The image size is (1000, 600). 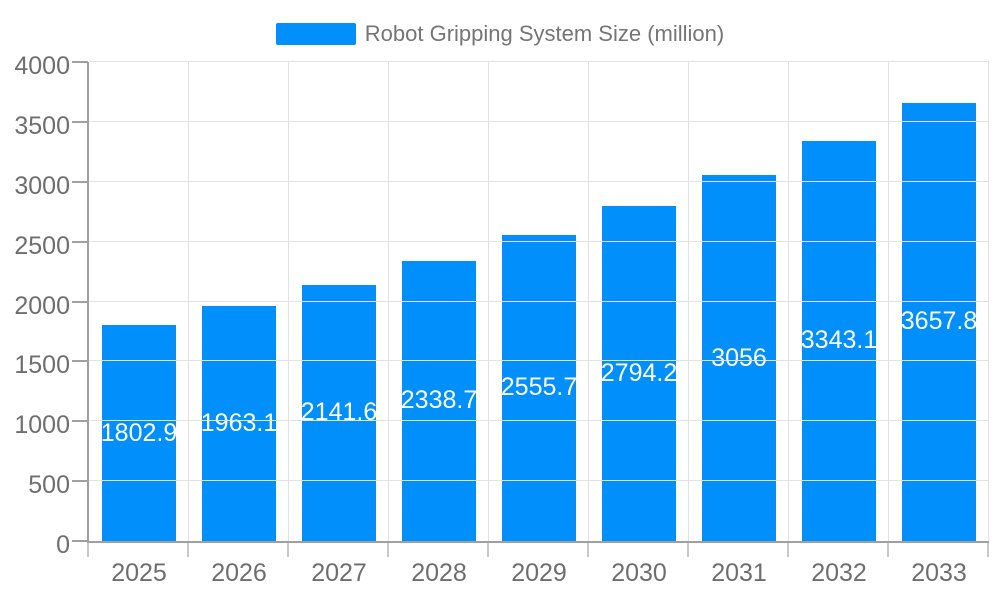 I want to click on bar-value-label: 1963.1, so click(x=239, y=422).